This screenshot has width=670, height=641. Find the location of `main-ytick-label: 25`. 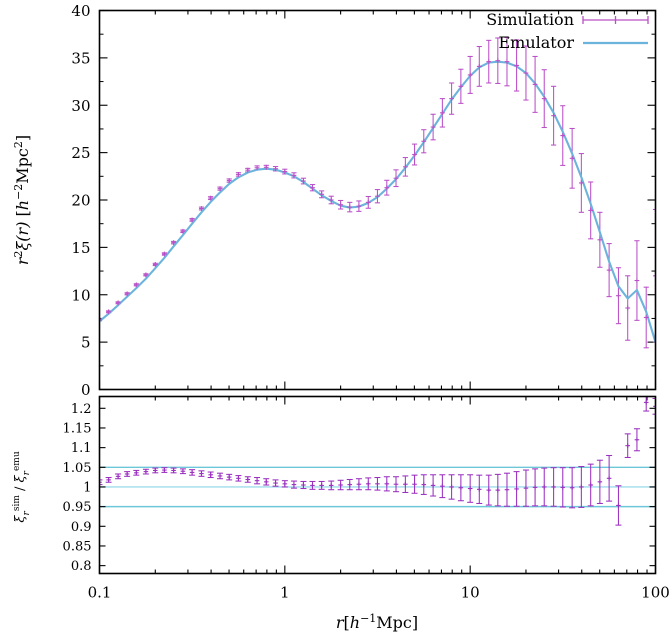

main-ytick-label: 25 is located at coordinates (80, 153).